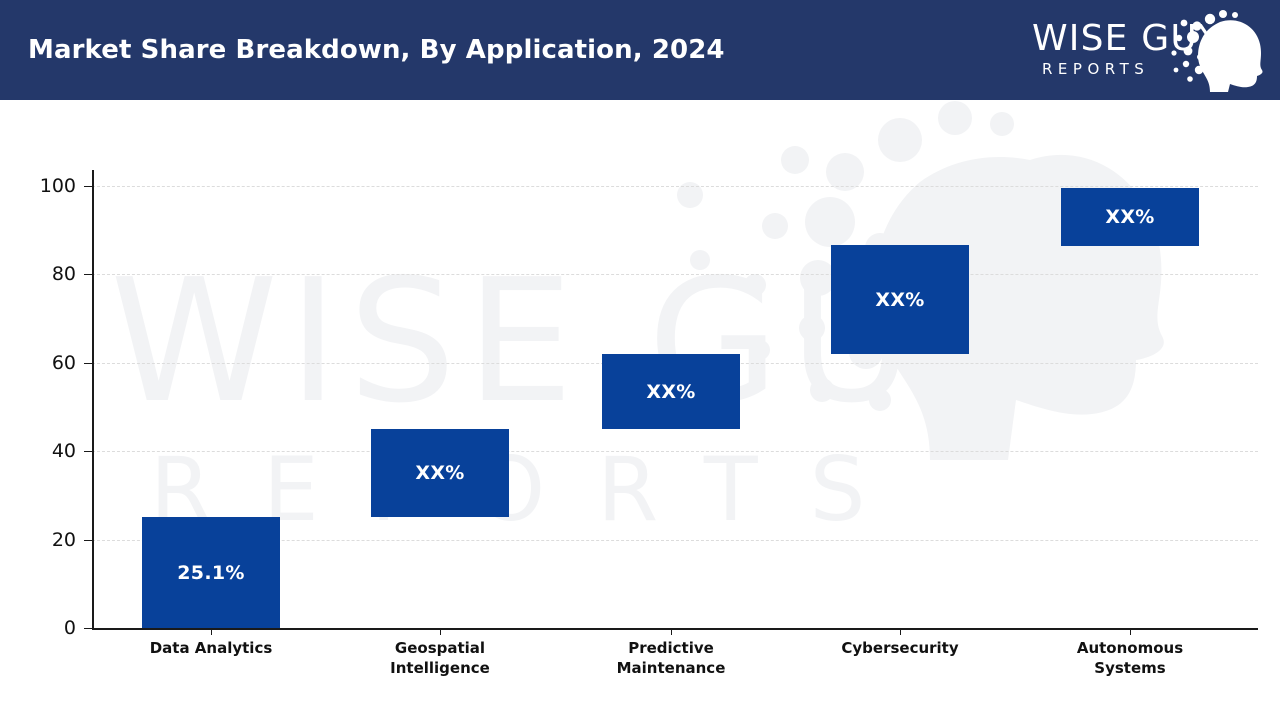 This screenshot has height=720, width=1280. I want to click on ytick-label-60: 60, so click(63, 362).